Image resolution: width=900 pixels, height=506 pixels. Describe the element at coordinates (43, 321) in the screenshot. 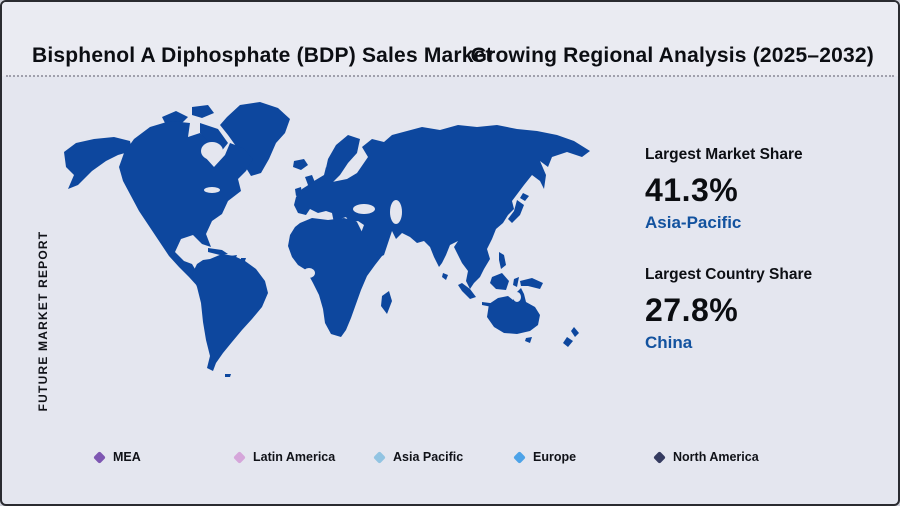

I see `brand-watermark: FUTURE MARKET REPORT` at that location.